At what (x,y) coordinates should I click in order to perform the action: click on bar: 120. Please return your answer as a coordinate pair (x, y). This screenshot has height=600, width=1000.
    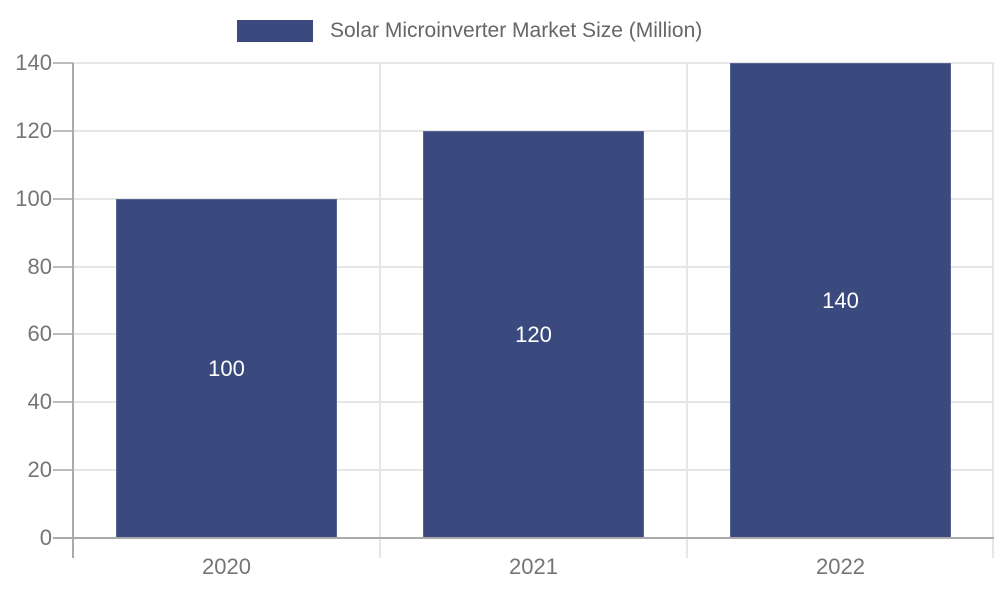
    Looking at the image, I should click on (533, 334).